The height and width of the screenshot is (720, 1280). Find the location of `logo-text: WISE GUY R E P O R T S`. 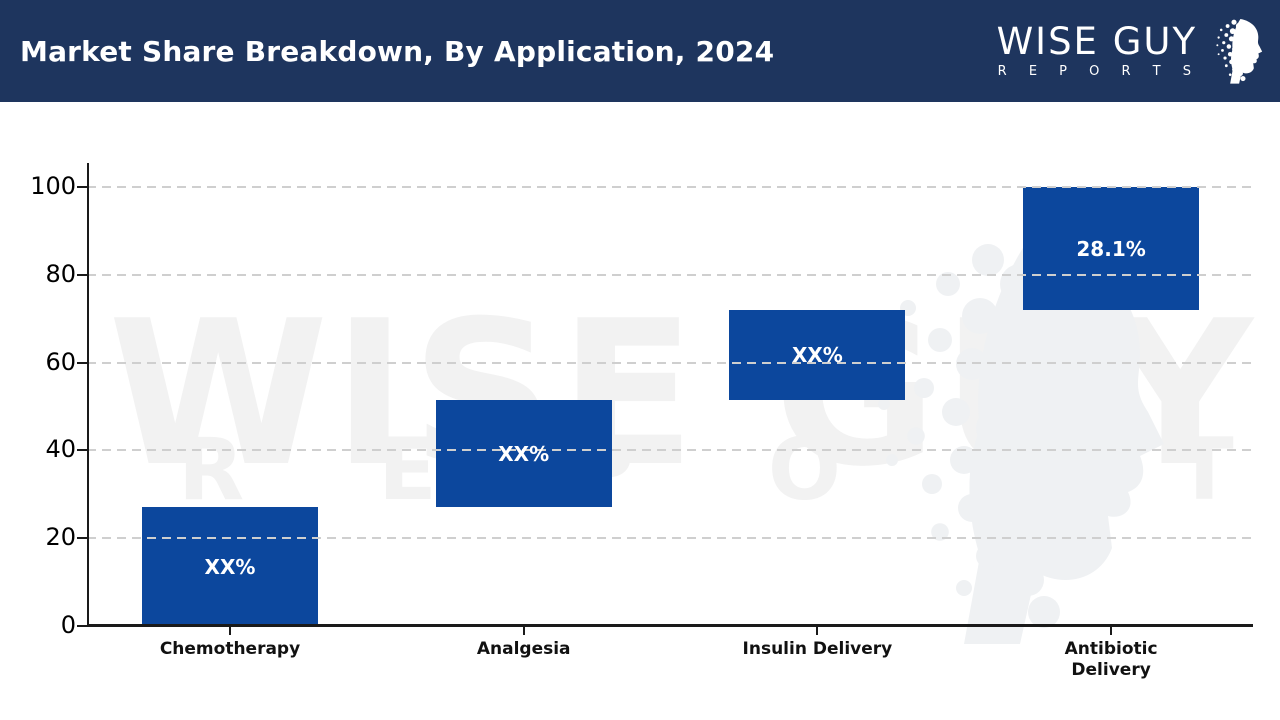

logo-text: WISE GUY R E P O R T S is located at coordinates (1097, 49).